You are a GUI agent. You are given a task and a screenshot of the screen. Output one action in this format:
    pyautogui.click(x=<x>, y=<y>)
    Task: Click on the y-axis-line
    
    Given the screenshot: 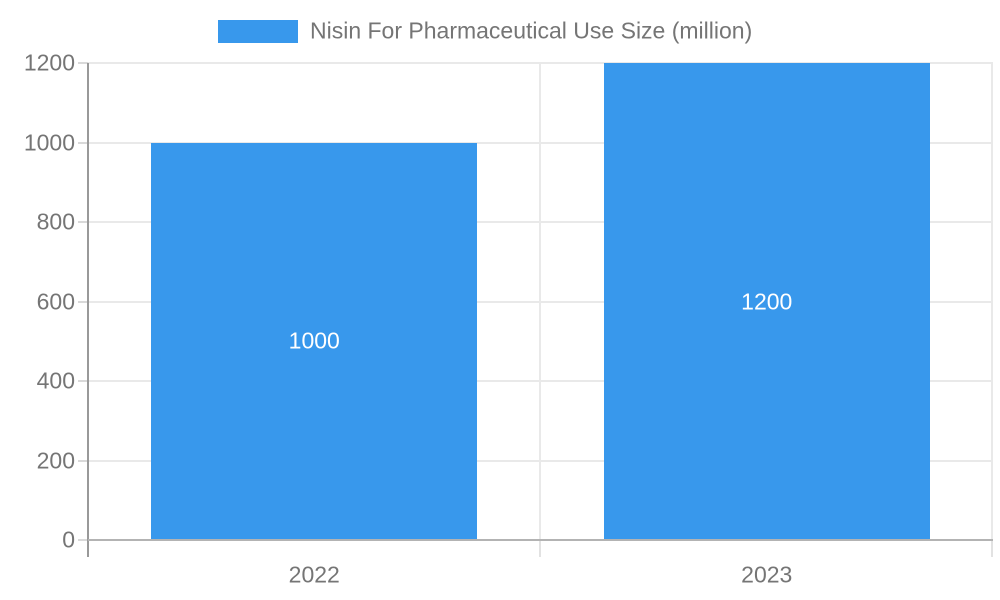 What is the action you would take?
    pyautogui.click(x=88, y=310)
    